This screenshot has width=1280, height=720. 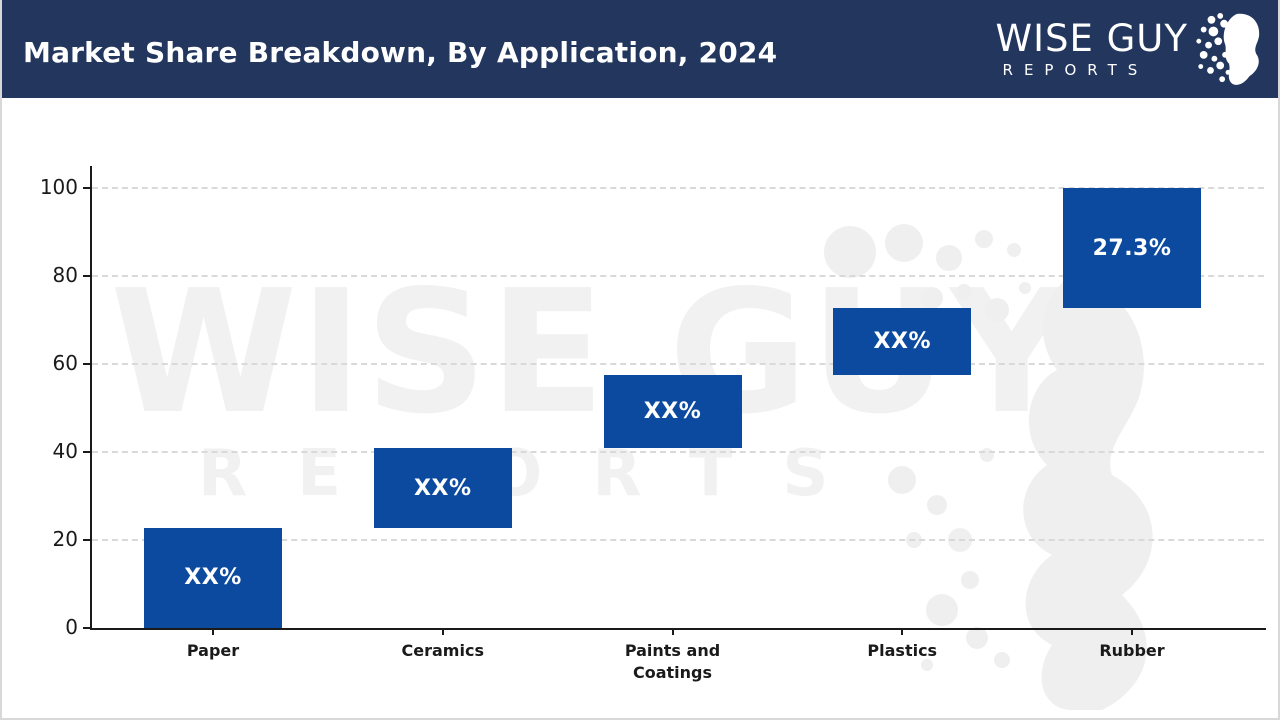 I want to click on y-tick-label: 80, so click(x=65, y=275).